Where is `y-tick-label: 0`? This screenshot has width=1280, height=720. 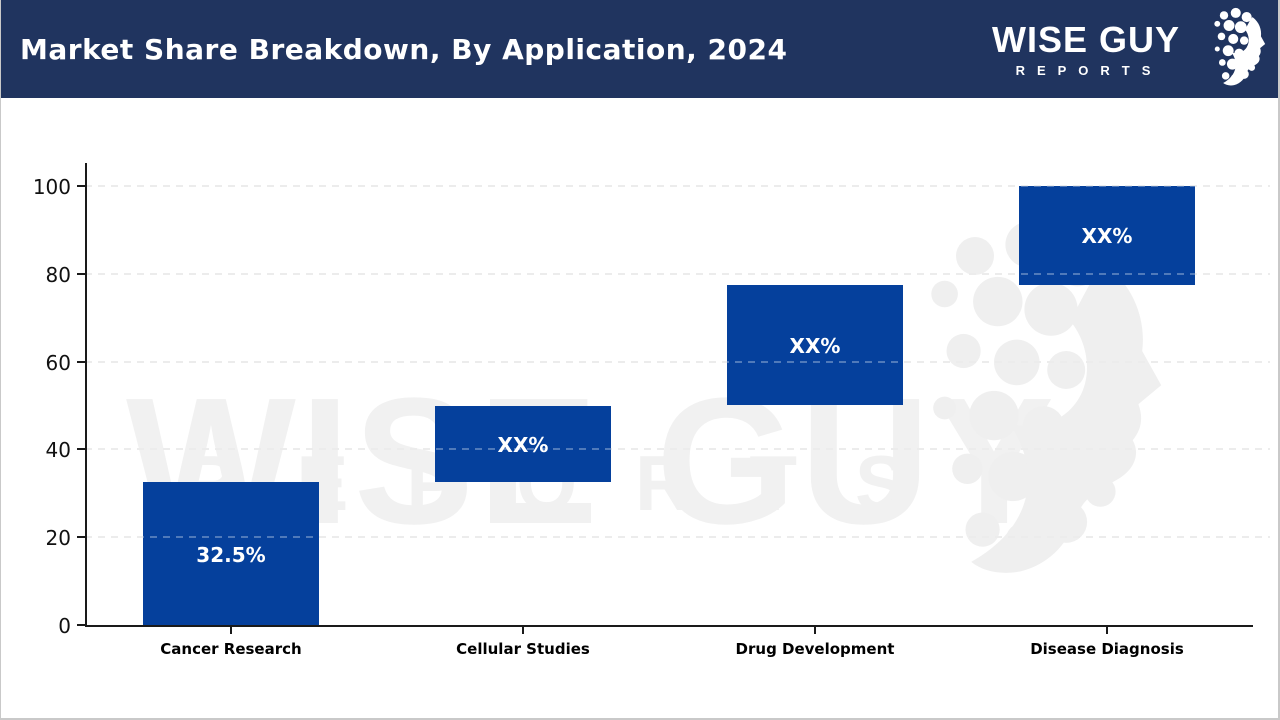 y-tick-label: 0 is located at coordinates (64, 626).